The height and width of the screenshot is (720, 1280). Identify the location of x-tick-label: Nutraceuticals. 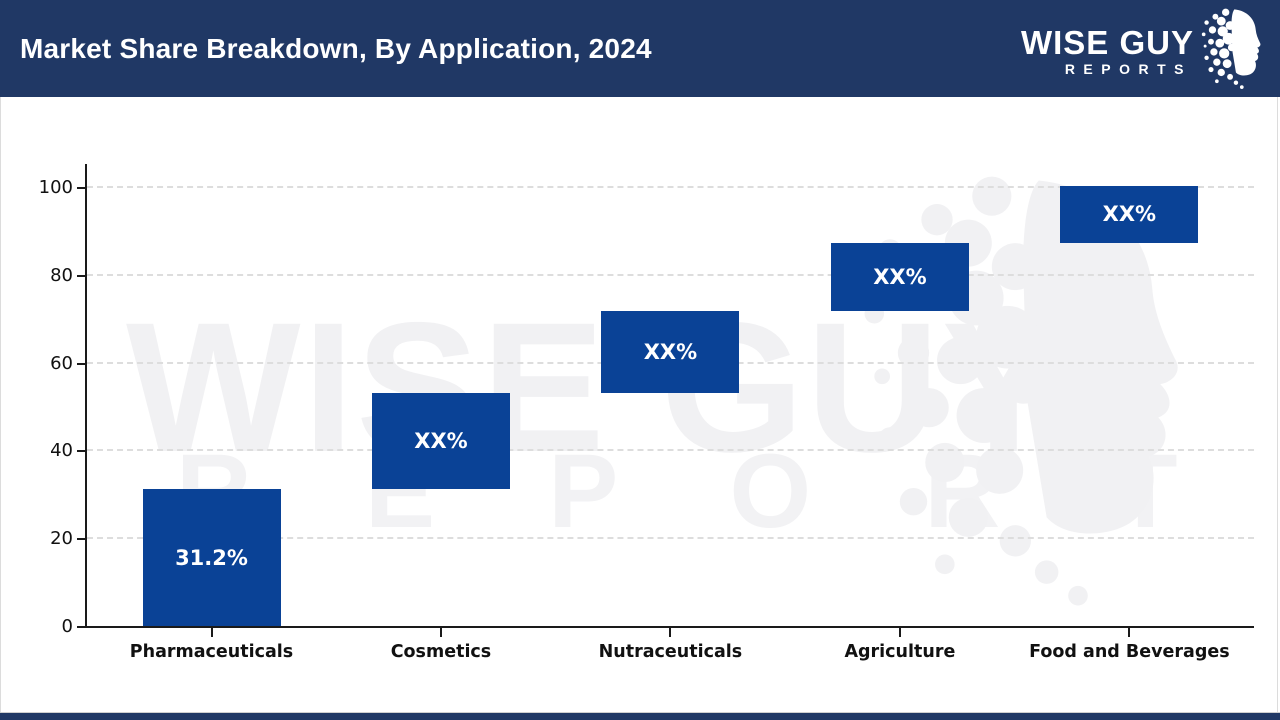
(670, 652).